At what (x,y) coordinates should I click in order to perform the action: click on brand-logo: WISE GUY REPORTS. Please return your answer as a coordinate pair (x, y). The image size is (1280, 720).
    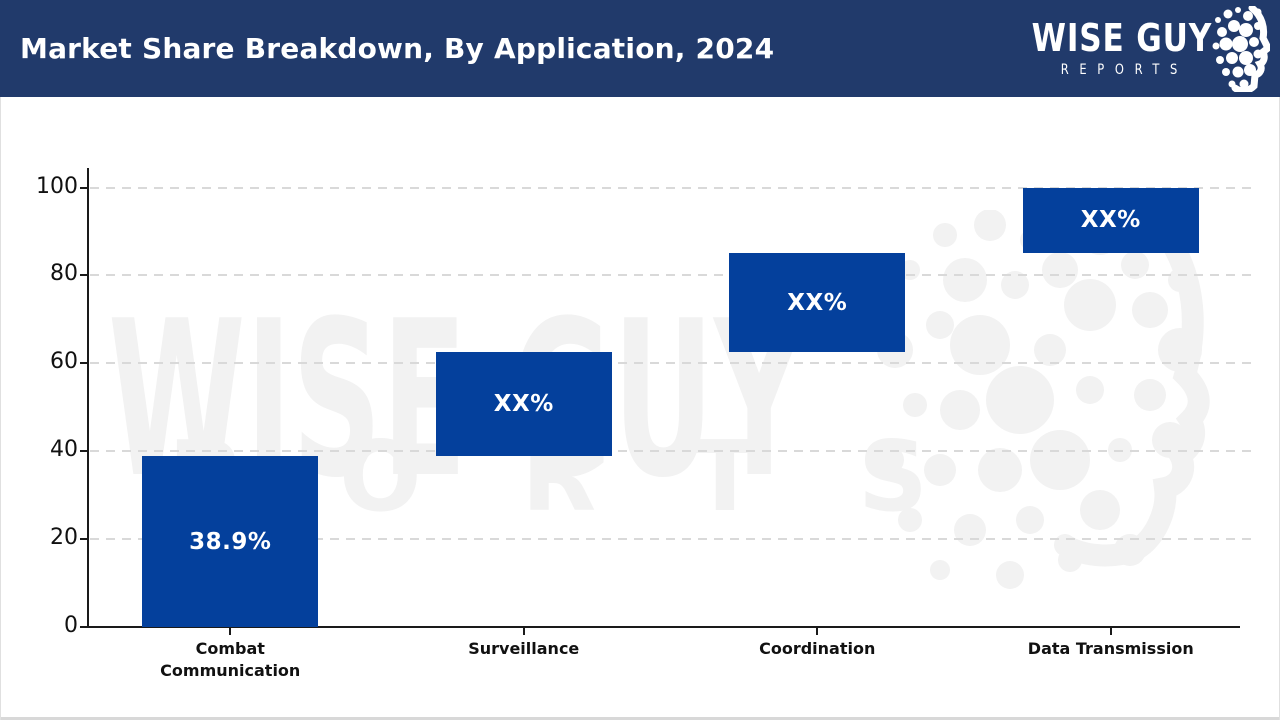
    Looking at the image, I should click on (1131, 48).